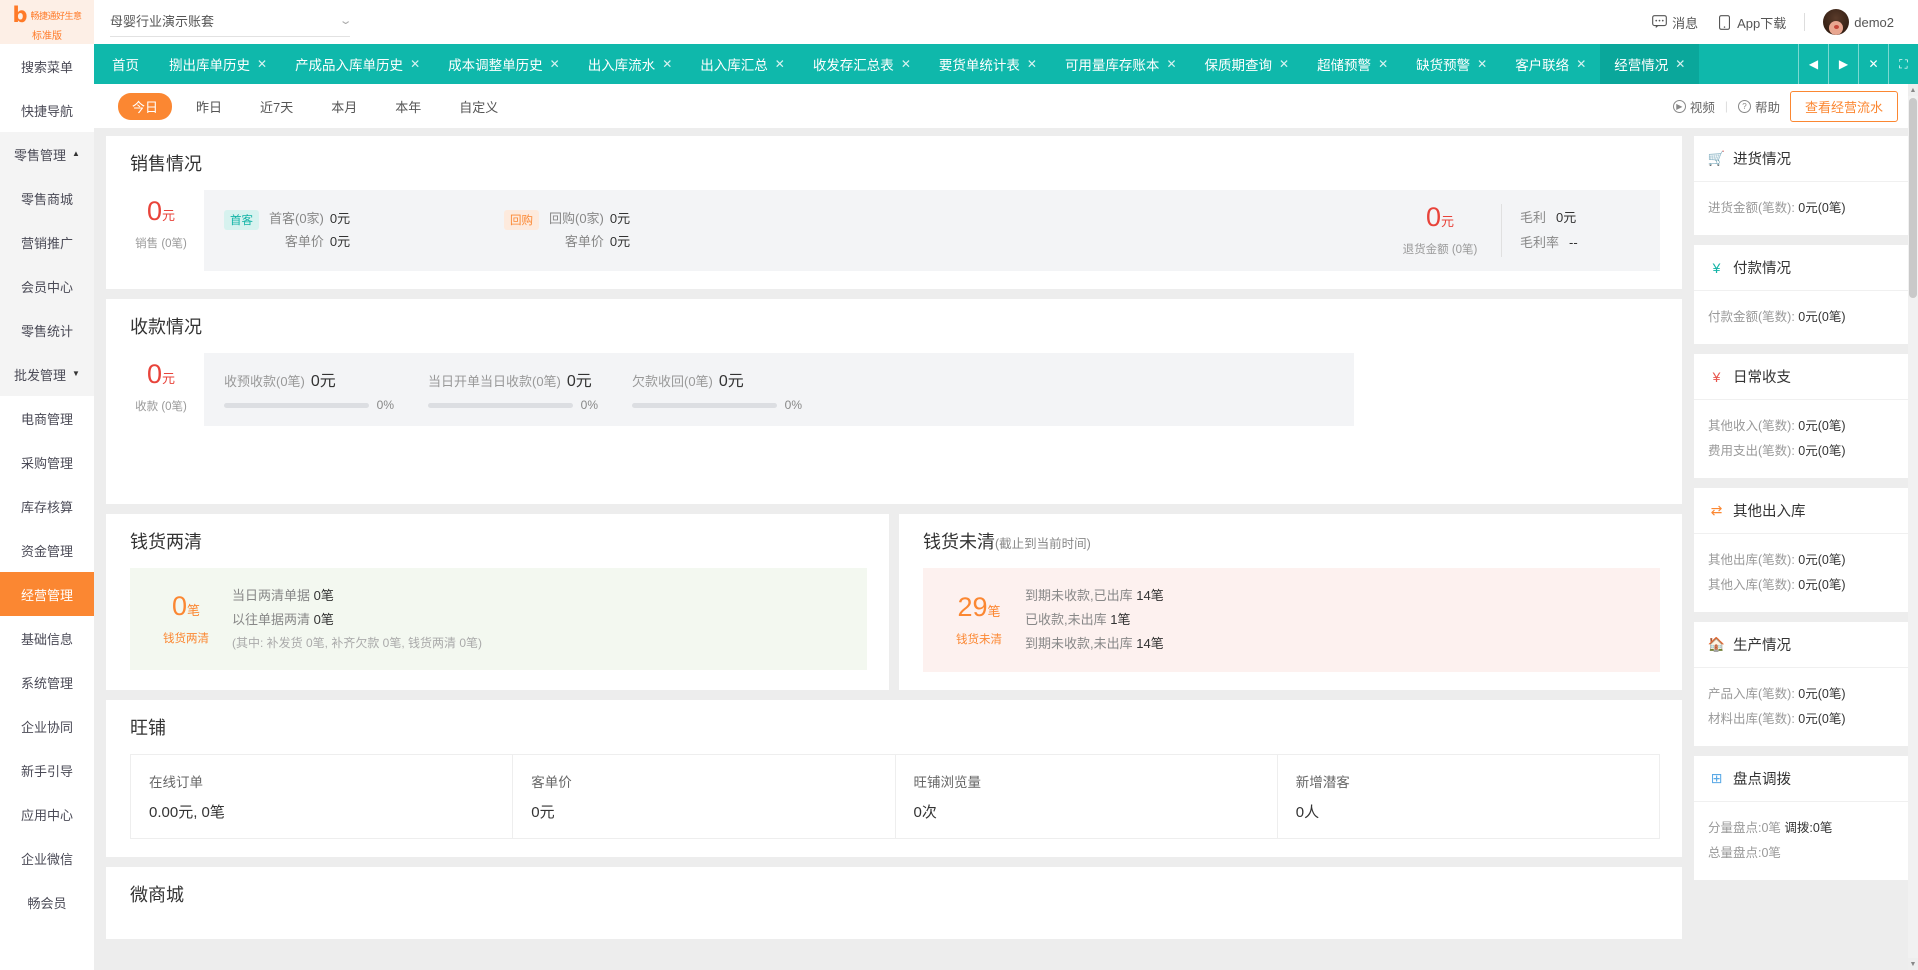 This screenshot has height=970, width=1918. What do you see at coordinates (209, 107) in the screenshot?
I see `date-chip-1: 昨日` at bounding box center [209, 107].